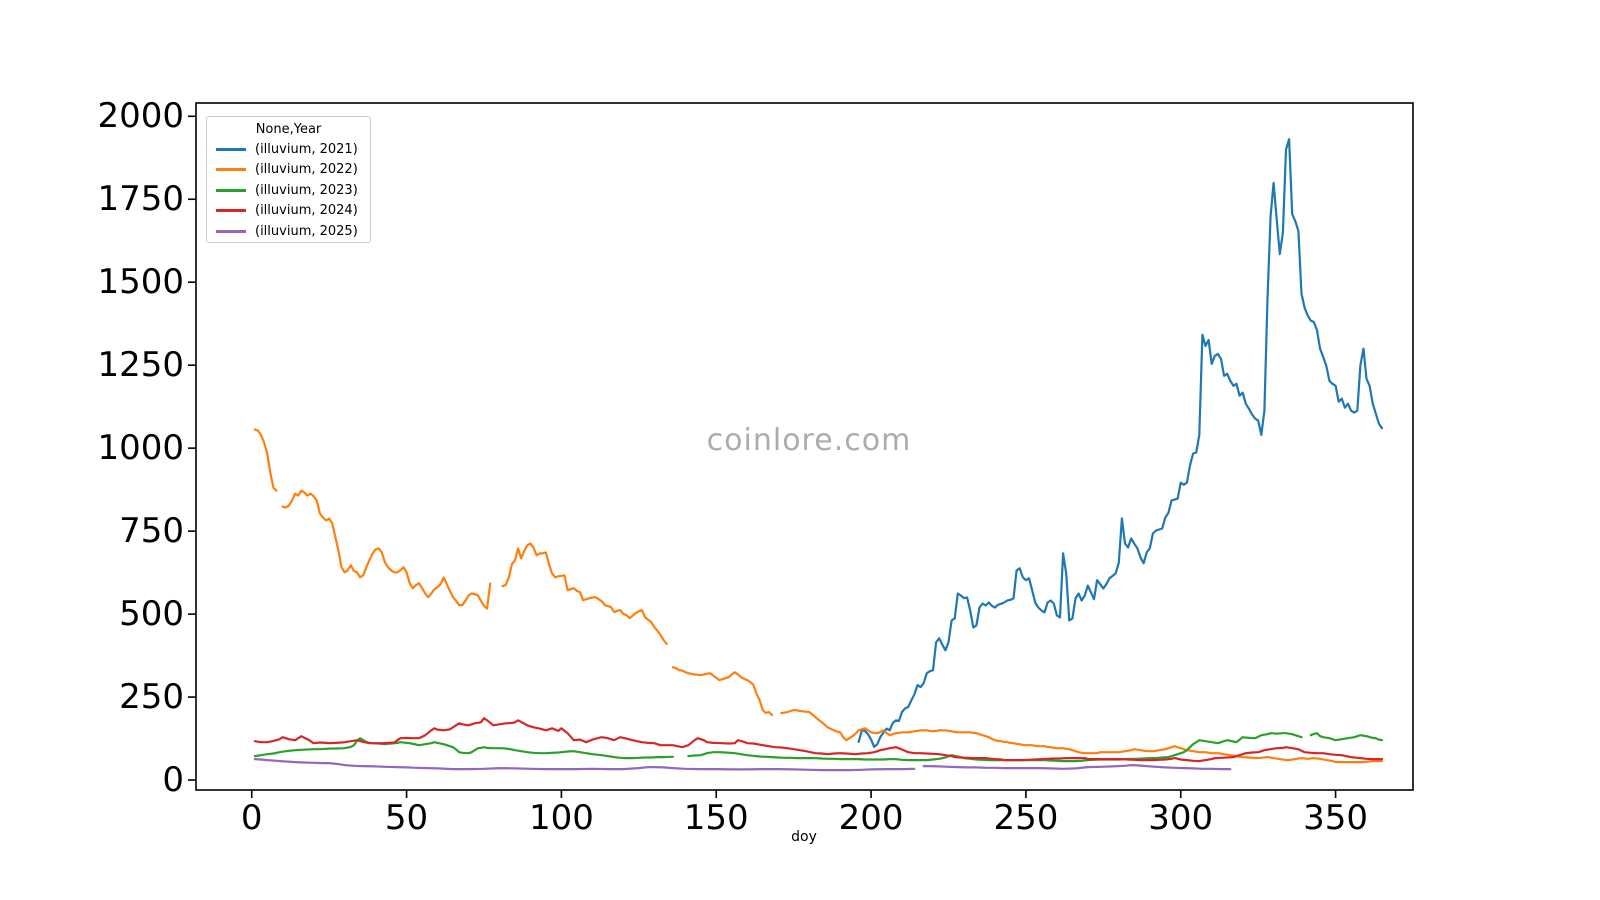 The height and width of the screenshot is (900, 1600). I want to click on series-line-2023, so click(818, 747).